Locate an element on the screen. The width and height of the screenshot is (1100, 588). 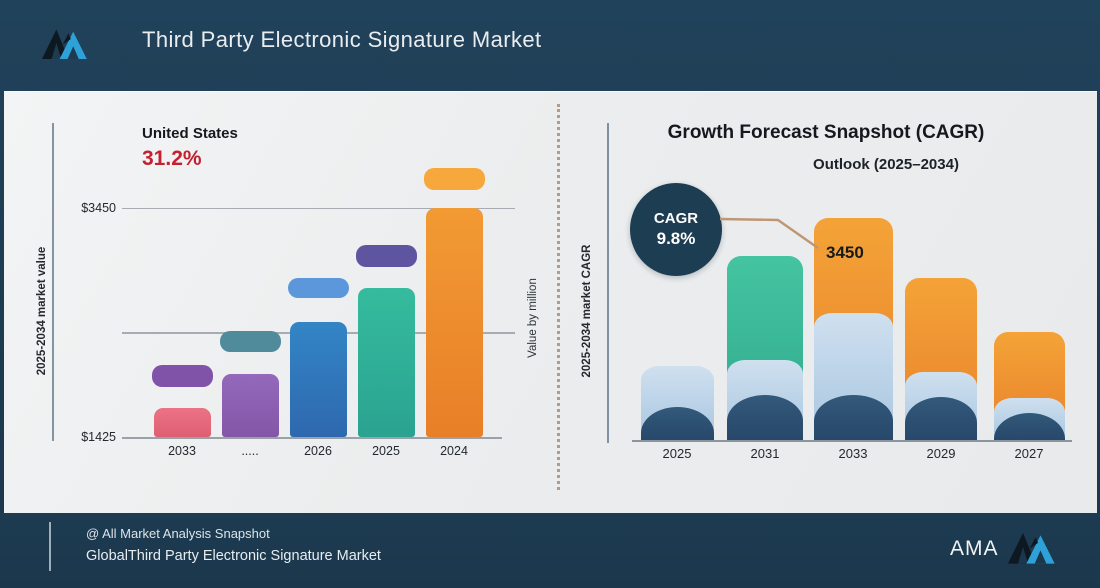
ama-logo-icon is located at coordinates (64, 44).